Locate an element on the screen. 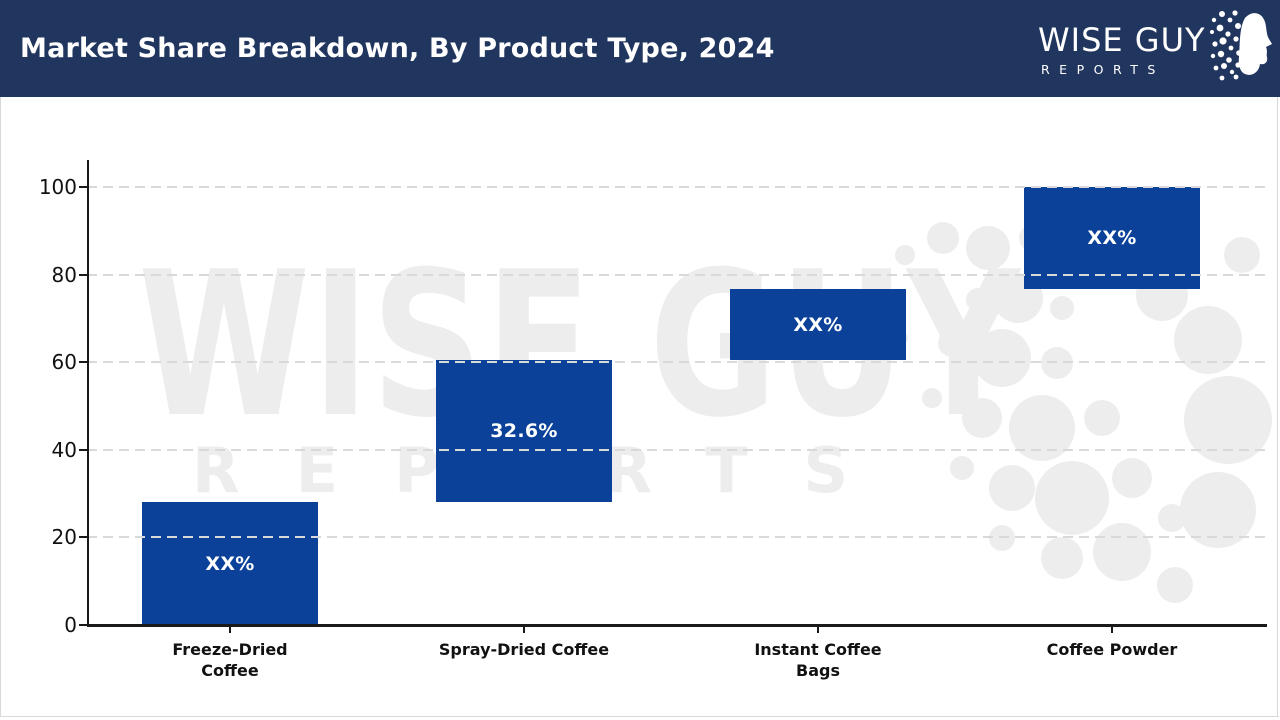  page-border-left is located at coordinates (0, 407).